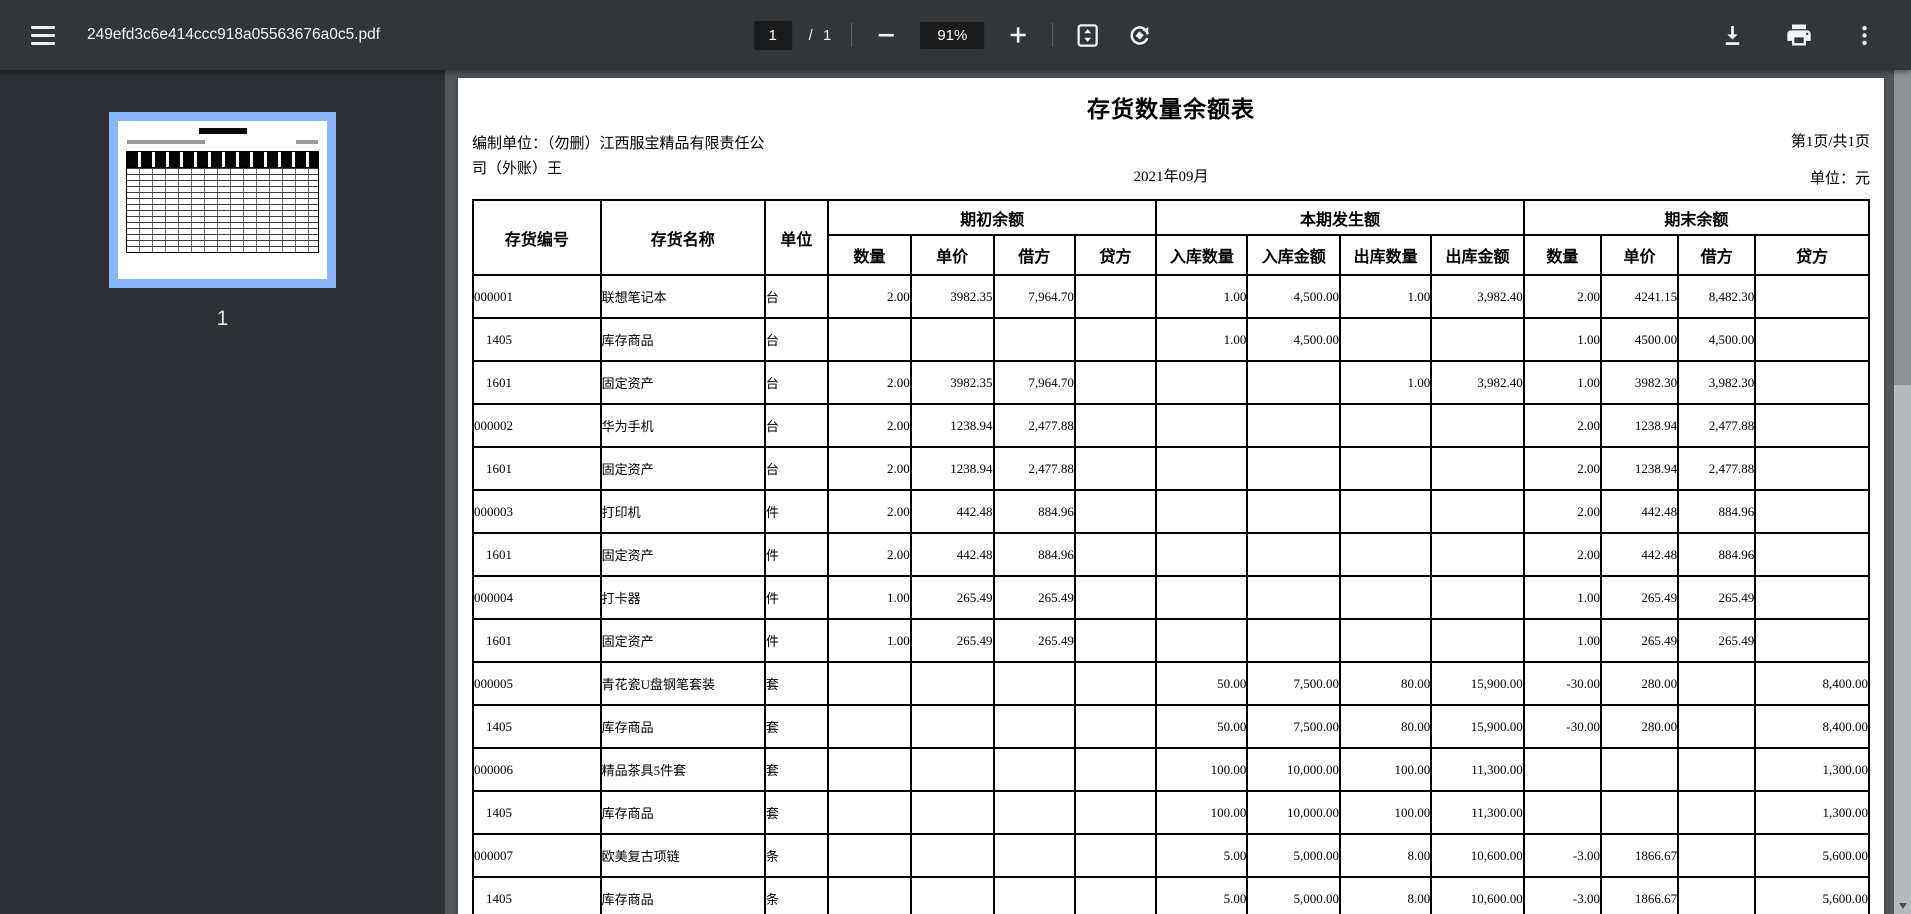  I want to click on table-cell: 3,982.30, so click(1717, 382).